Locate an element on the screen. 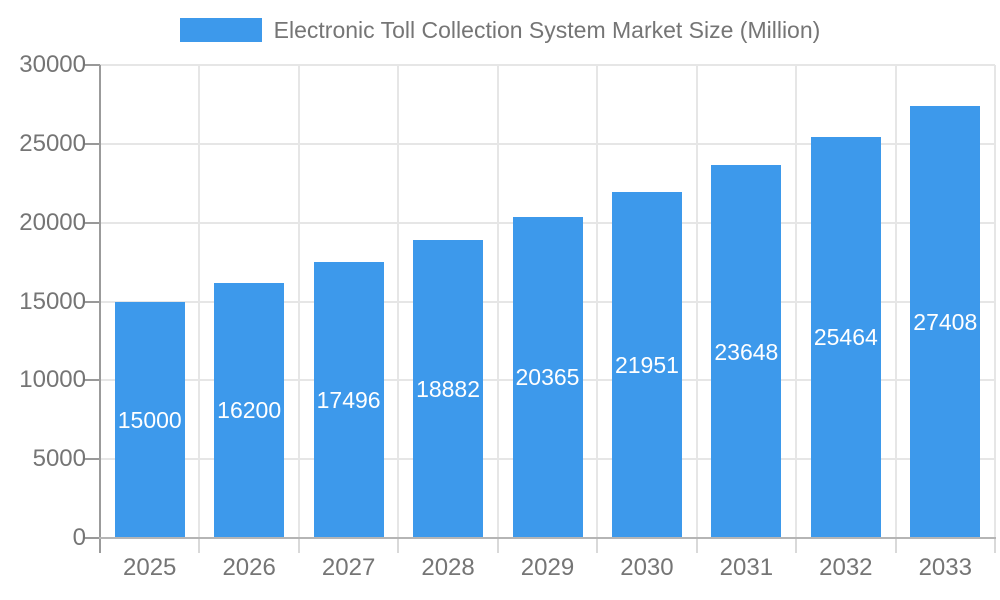 This screenshot has height=600, width=1000. bar-value-label: 23648 is located at coordinates (746, 351).